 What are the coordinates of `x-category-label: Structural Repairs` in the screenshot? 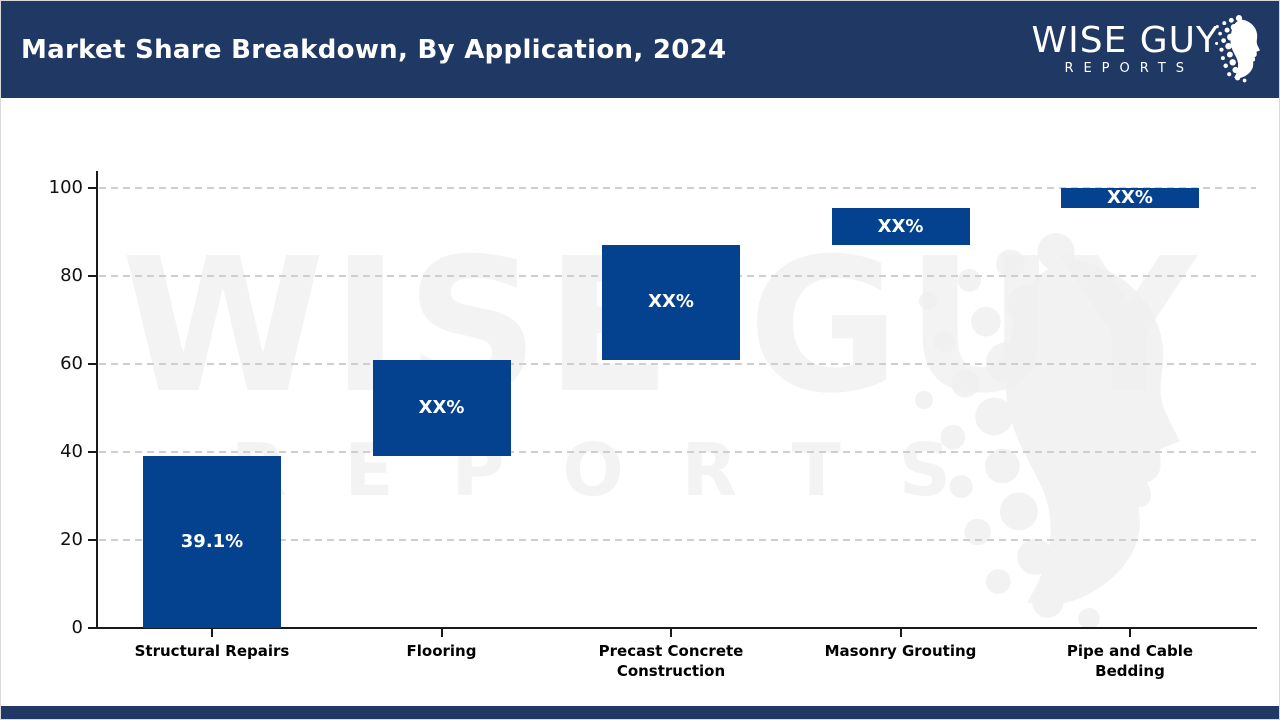 It's located at (212, 651).